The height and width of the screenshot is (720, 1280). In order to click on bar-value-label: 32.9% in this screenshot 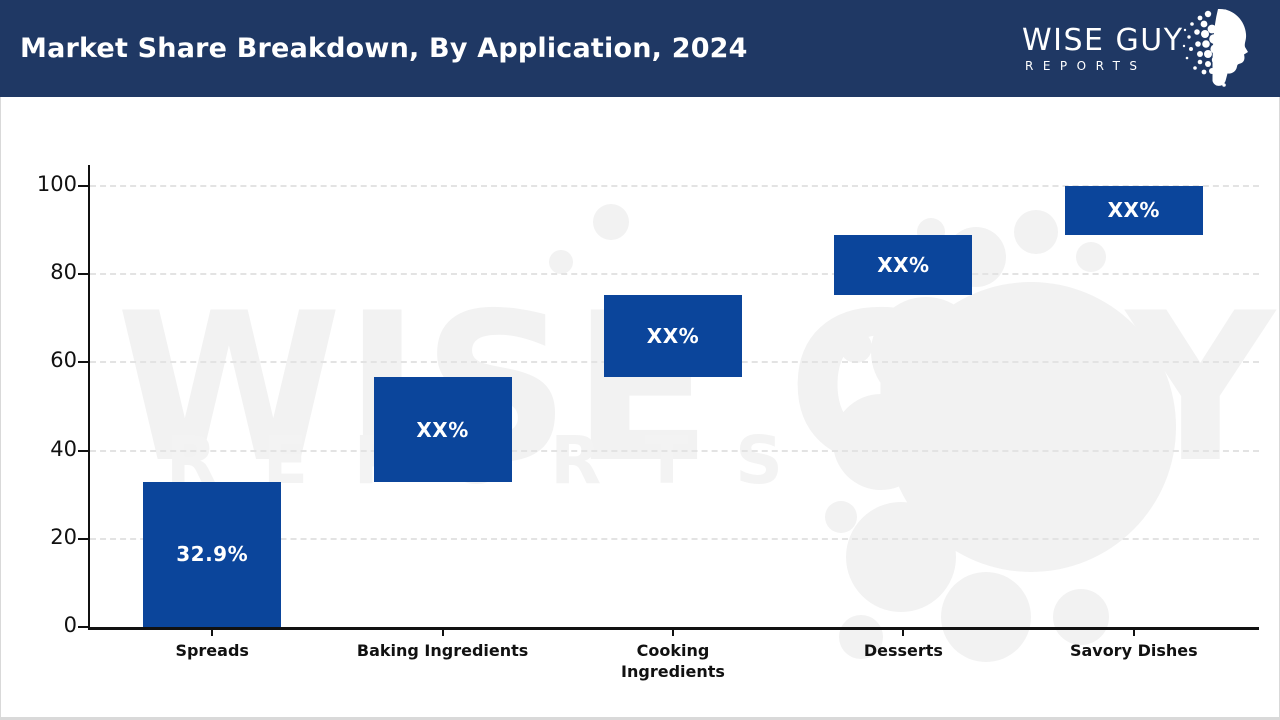, I will do `click(212, 554)`.